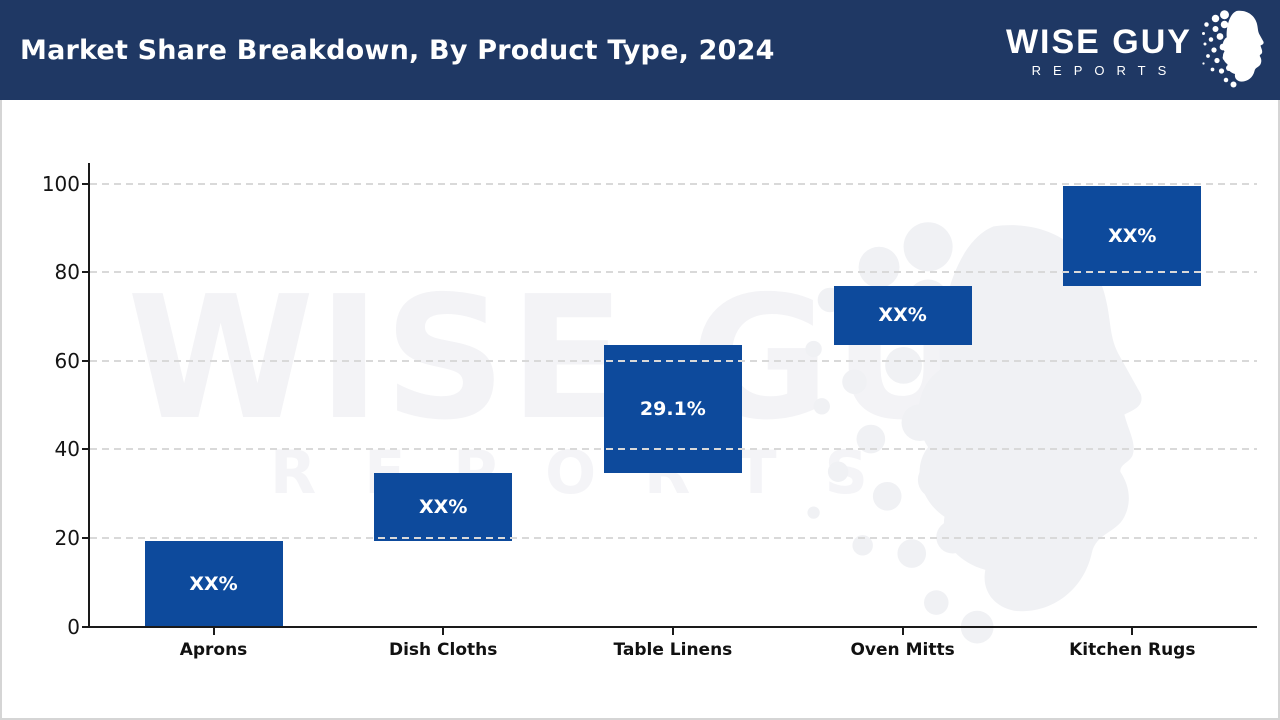 Image resolution: width=1280 pixels, height=720 pixels. Describe the element at coordinates (67, 272) in the screenshot. I see `y-tick-label-80: 80` at that location.